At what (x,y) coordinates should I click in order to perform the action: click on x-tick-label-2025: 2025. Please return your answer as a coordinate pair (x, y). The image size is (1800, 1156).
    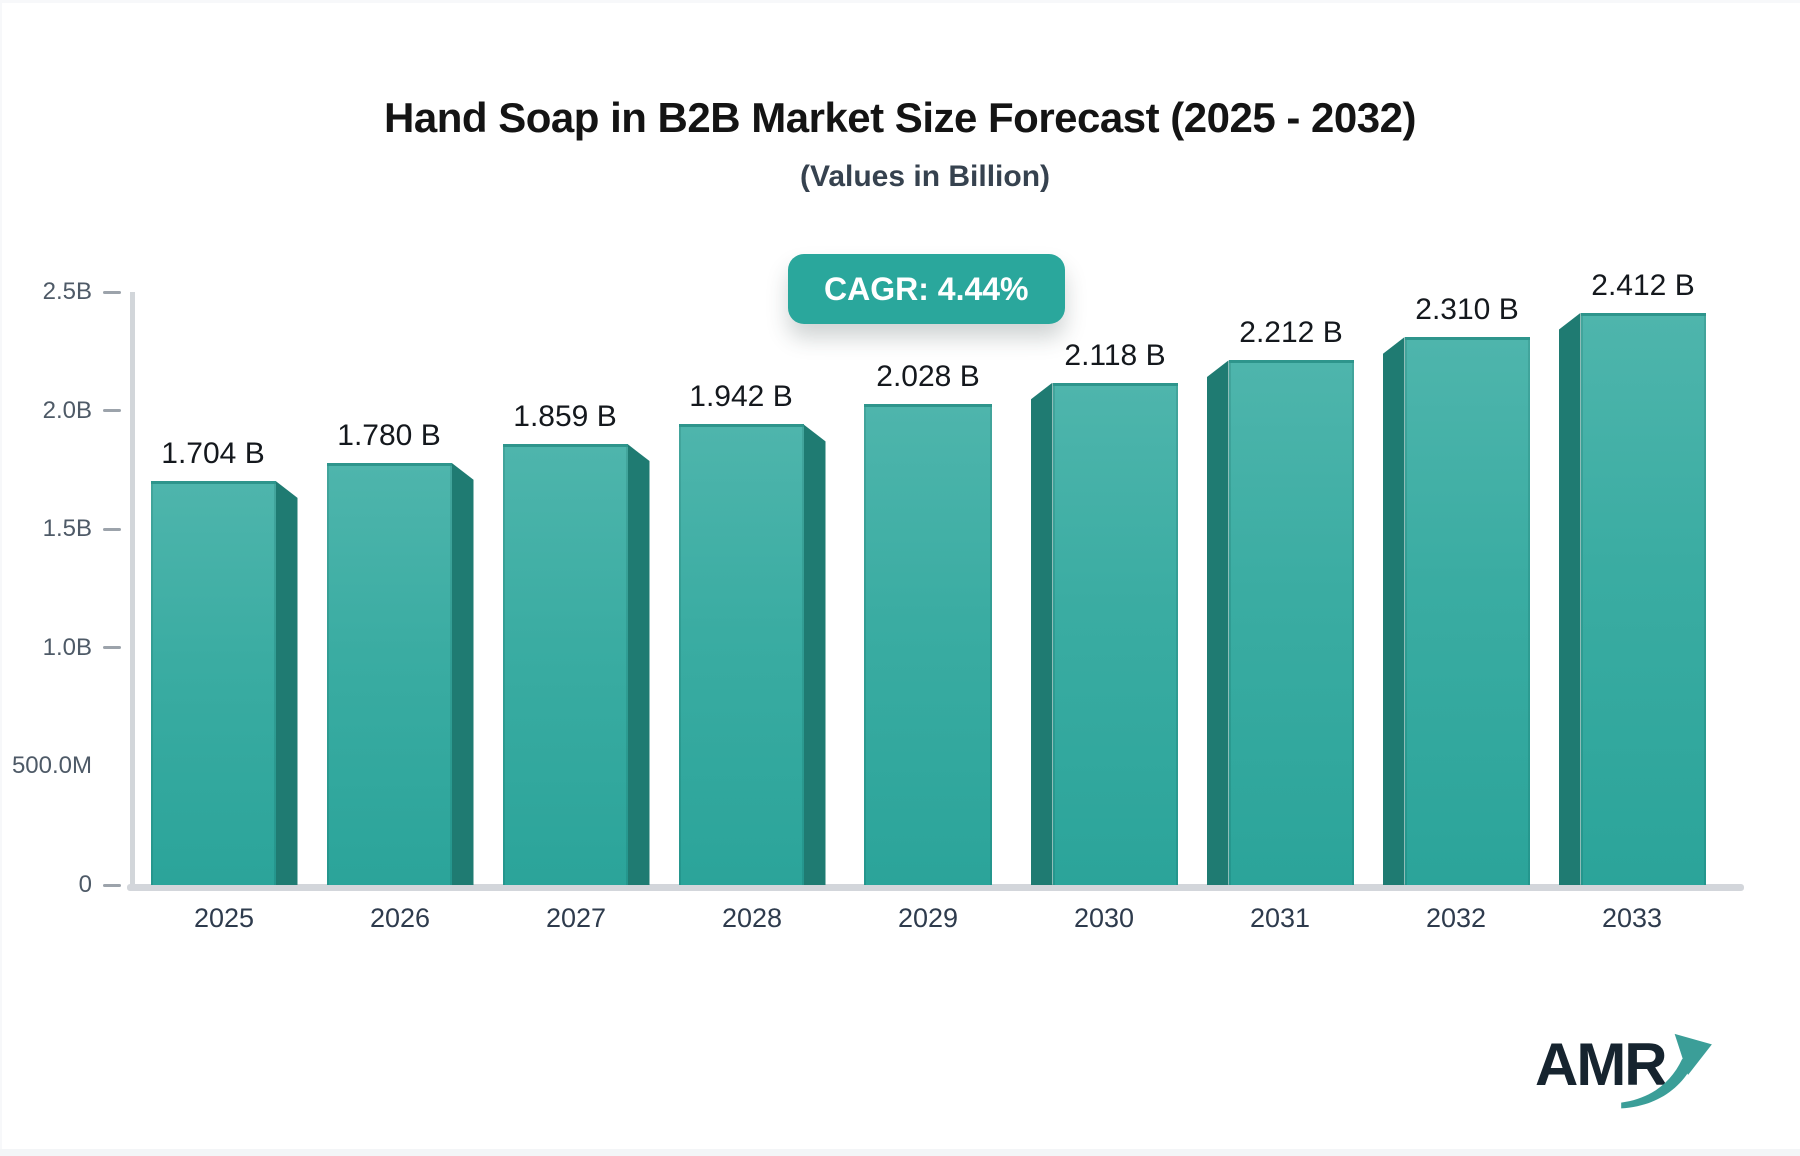
    Looking at the image, I should click on (224, 918).